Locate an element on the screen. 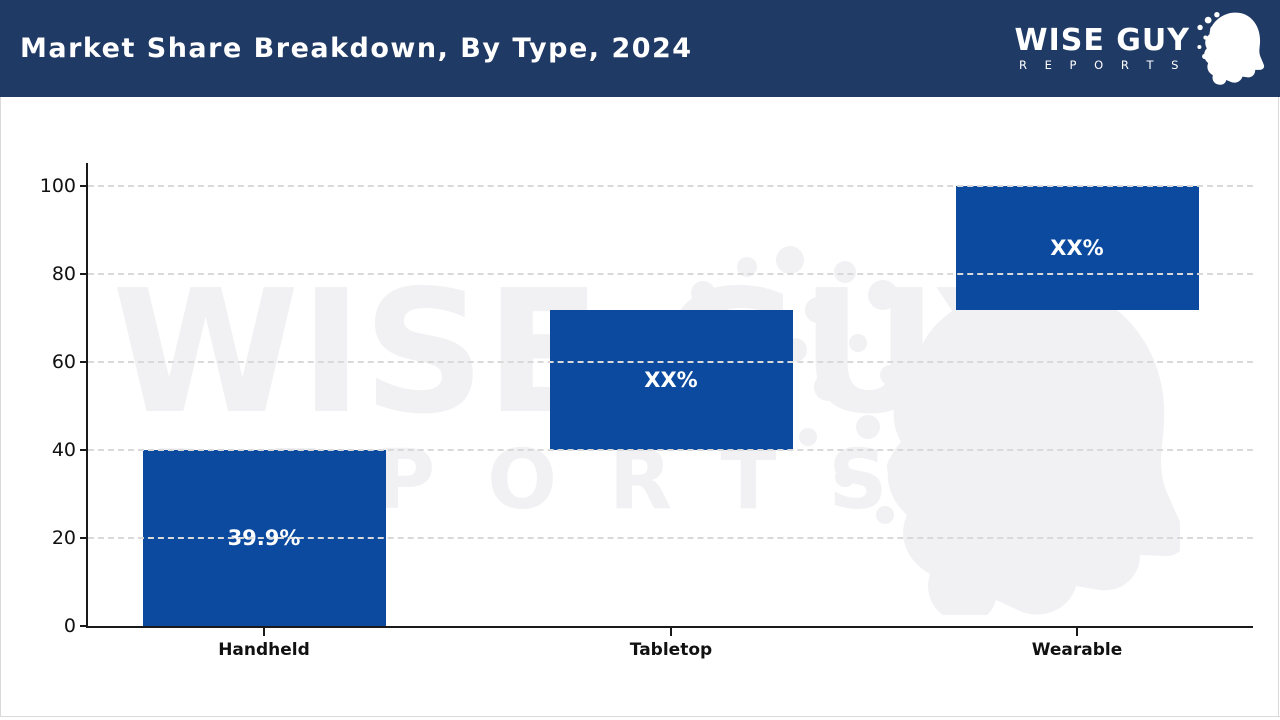 The height and width of the screenshot is (720, 1280). y-tick-label-0: 0 is located at coordinates (69, 626).